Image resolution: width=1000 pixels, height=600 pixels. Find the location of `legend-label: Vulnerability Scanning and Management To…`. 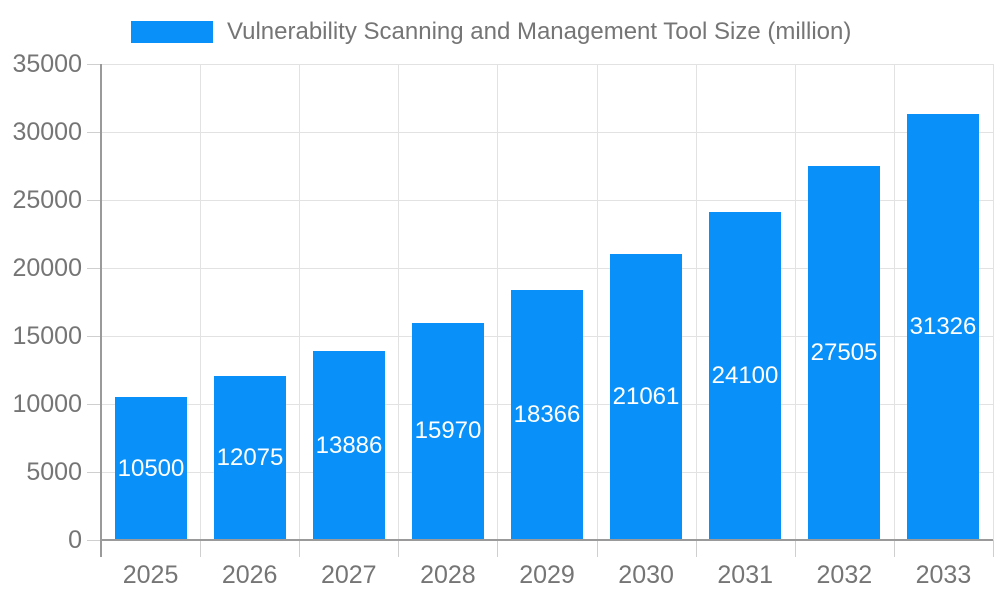

legend-label: Vulnerability Scanning and Management To… is located at coordinates (539, 31).